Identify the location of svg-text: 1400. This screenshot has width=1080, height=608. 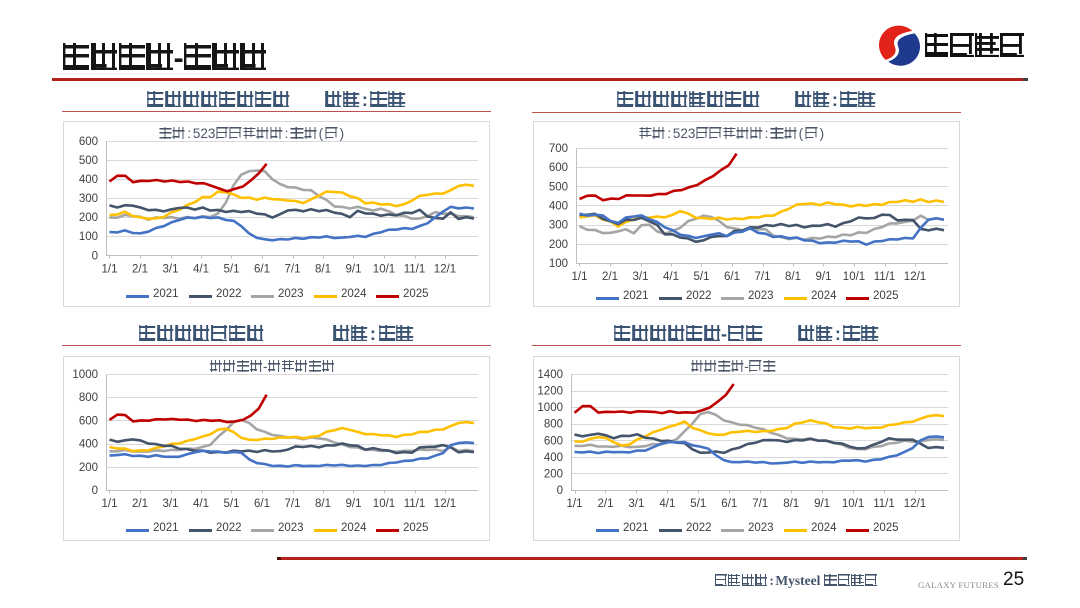
(550, 375).